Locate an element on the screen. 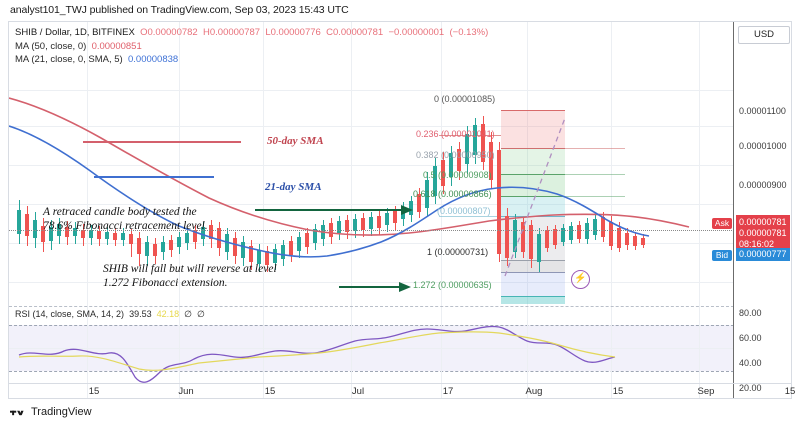 This screenshot has height=430, width=800. currency-unit-badge: USD is located at coordinates (764, 35).